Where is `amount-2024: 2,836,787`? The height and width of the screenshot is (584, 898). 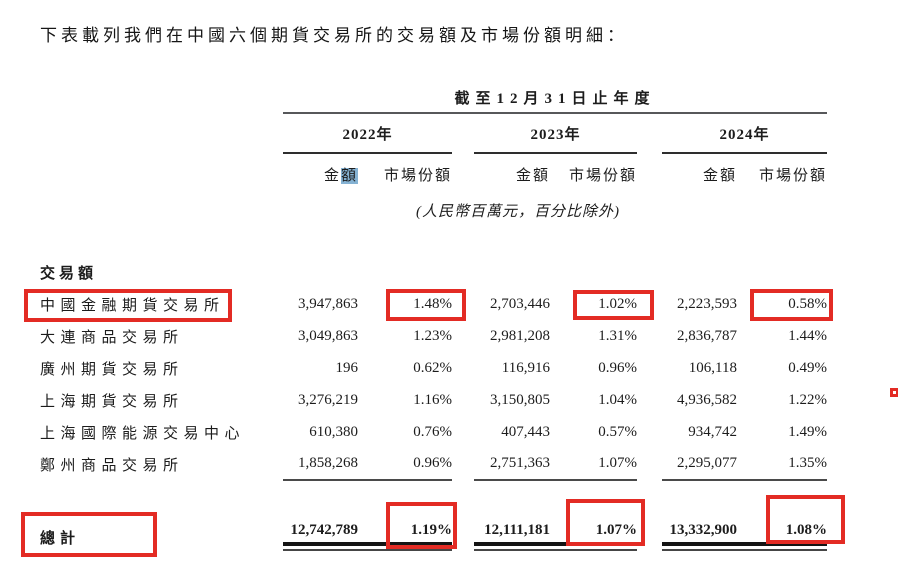 amount-2024: 2,836,787 is located at coordinates (707, 335).